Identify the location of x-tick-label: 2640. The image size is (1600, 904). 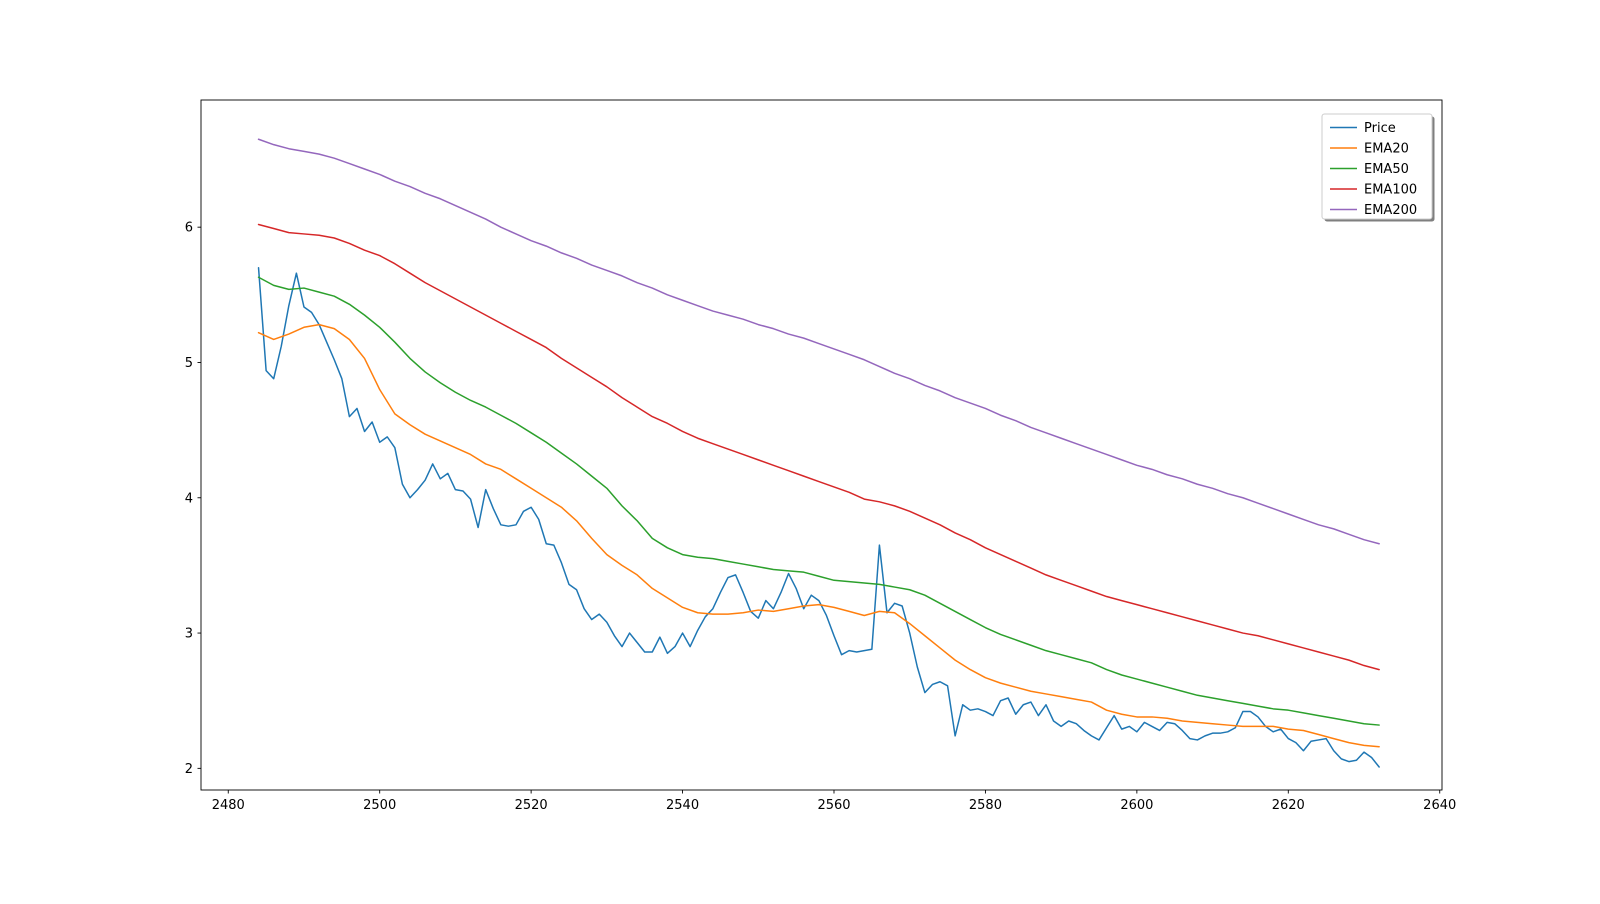
(1439, 805).